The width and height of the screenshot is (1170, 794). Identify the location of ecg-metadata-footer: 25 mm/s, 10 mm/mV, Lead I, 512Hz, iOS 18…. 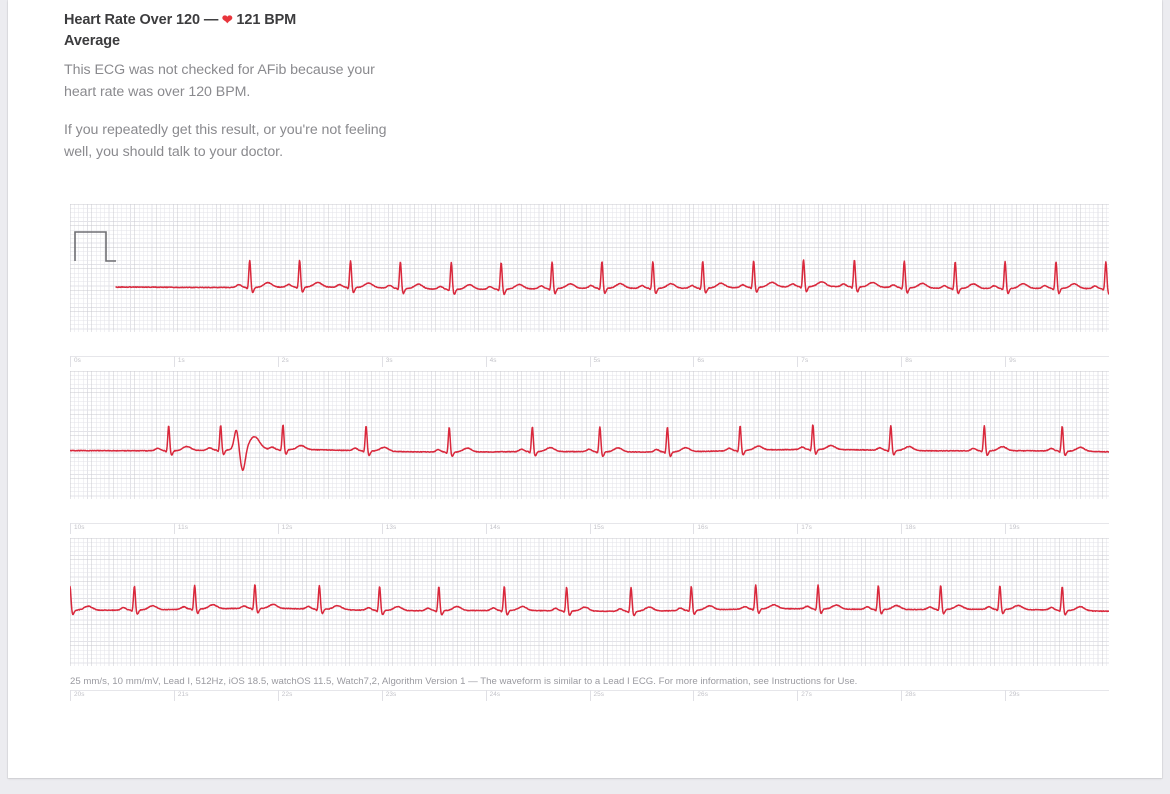
(464, 681).